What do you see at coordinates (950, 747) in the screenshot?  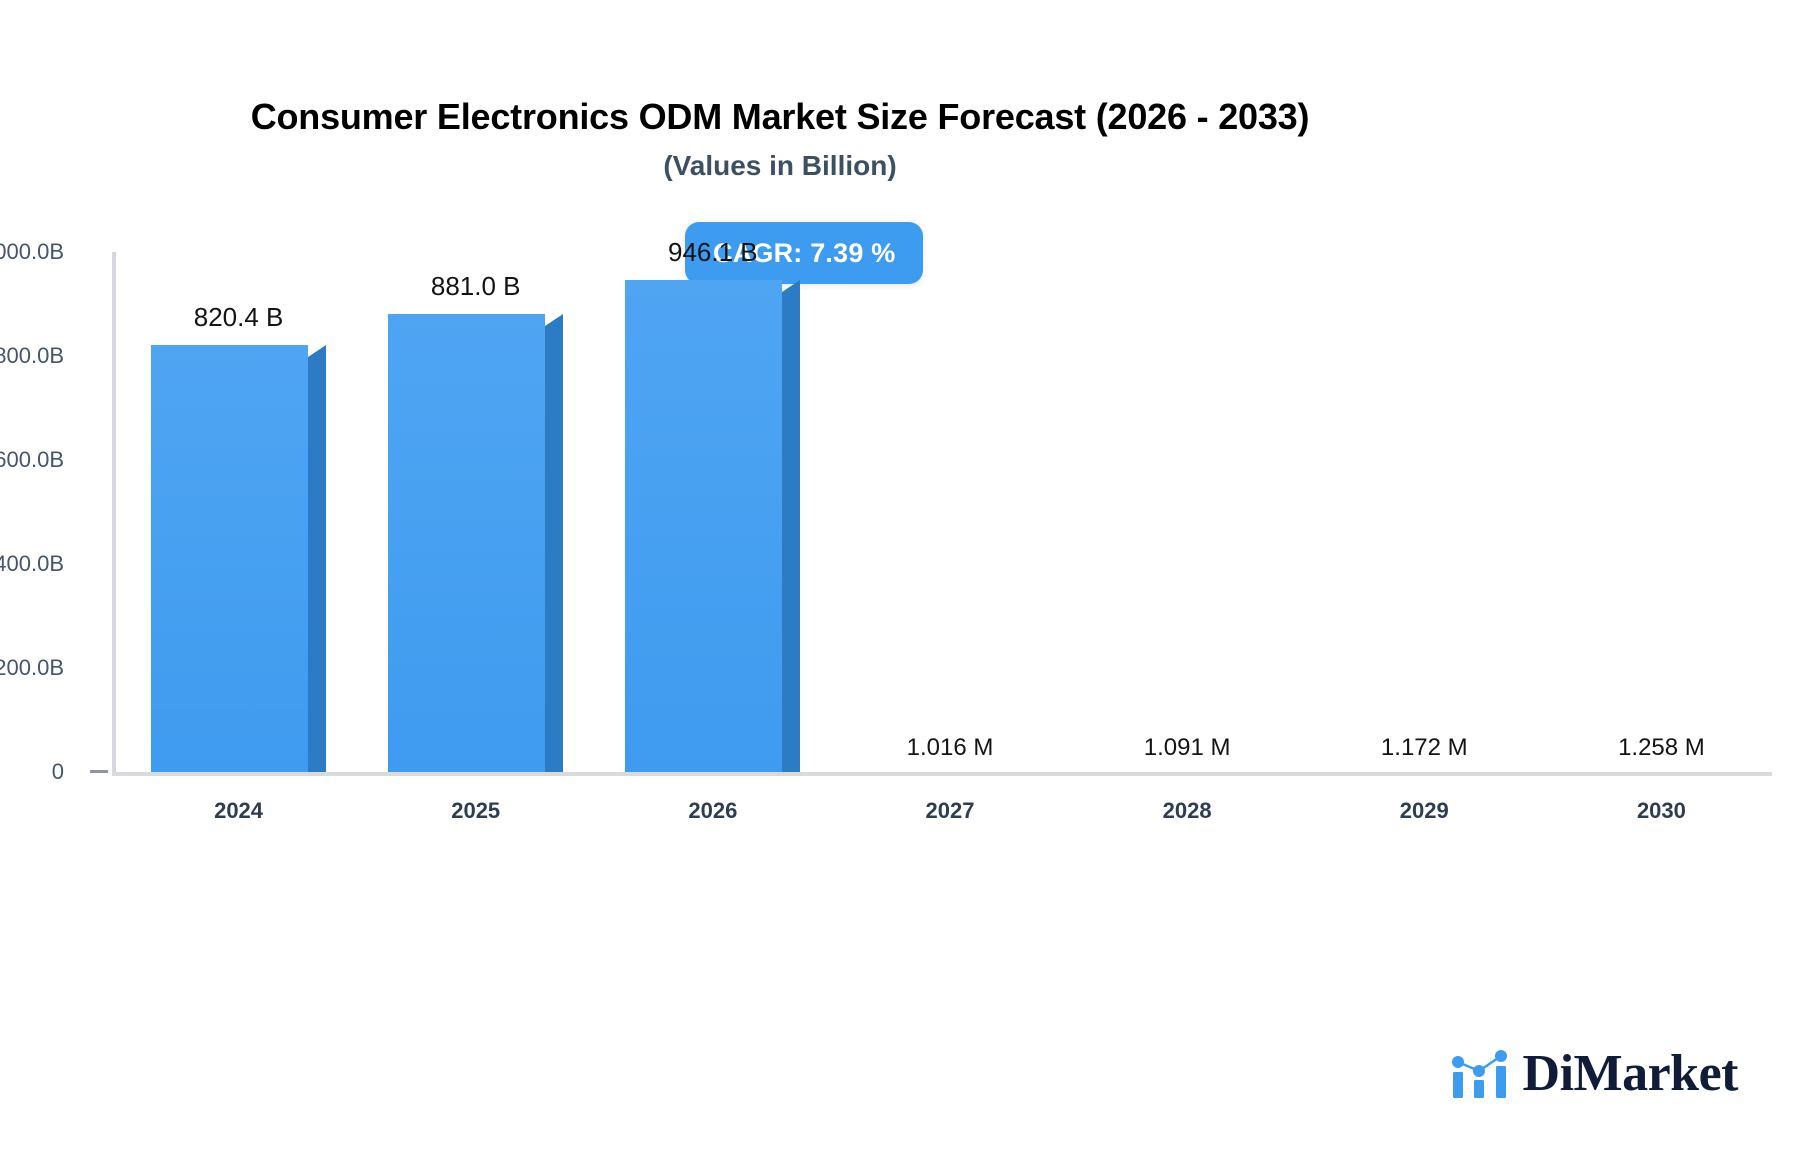 I see `bar-value-label: 1.016 M` at bounding box center [950, 747].